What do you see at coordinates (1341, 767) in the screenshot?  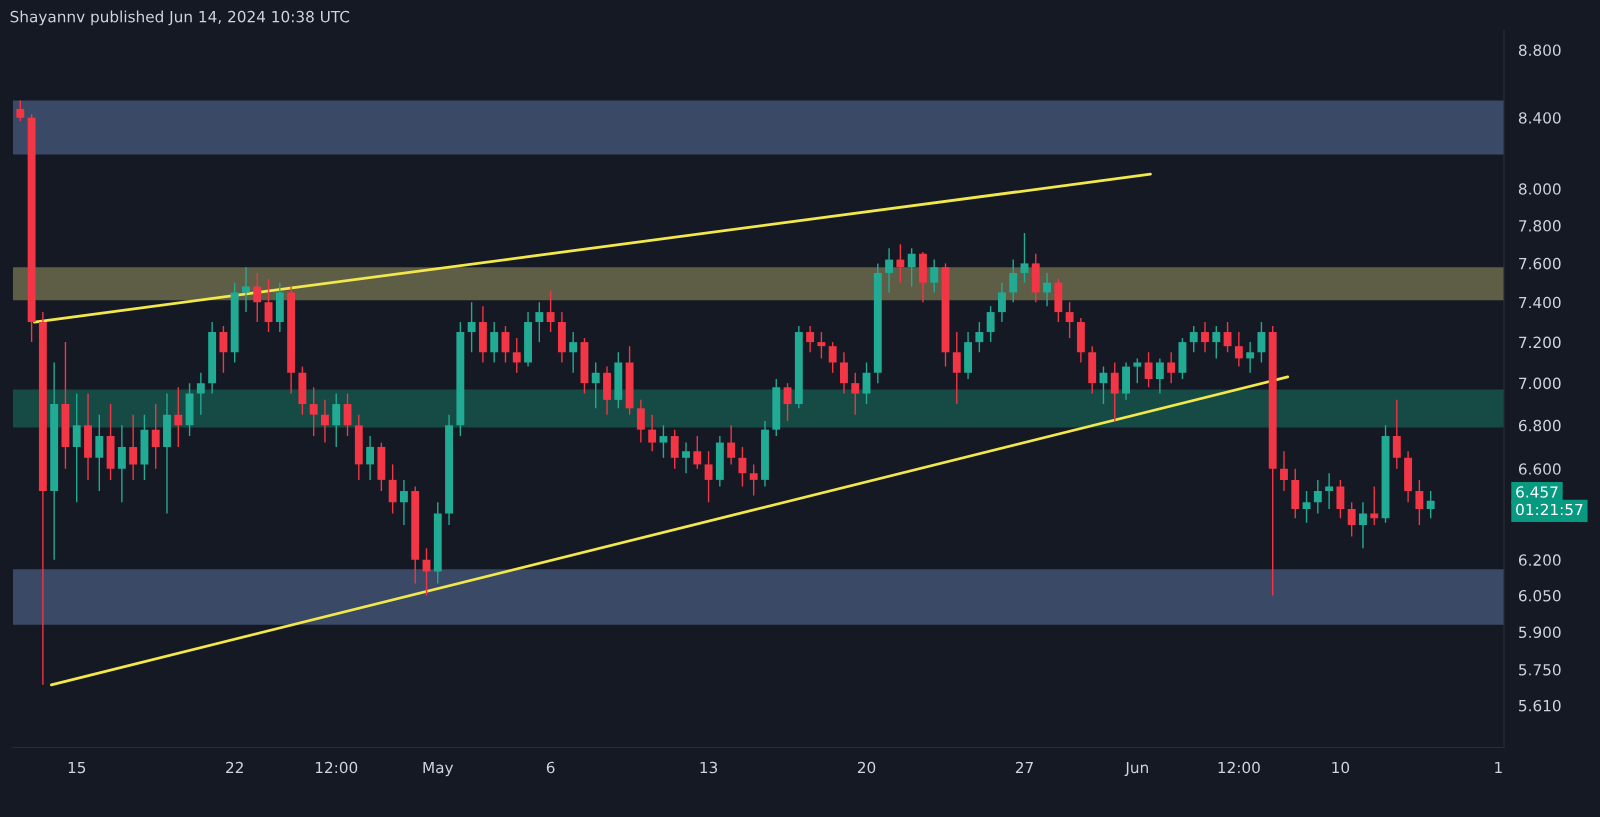 I see `x-tick-label: 10` at bounding box center [1341, 767].